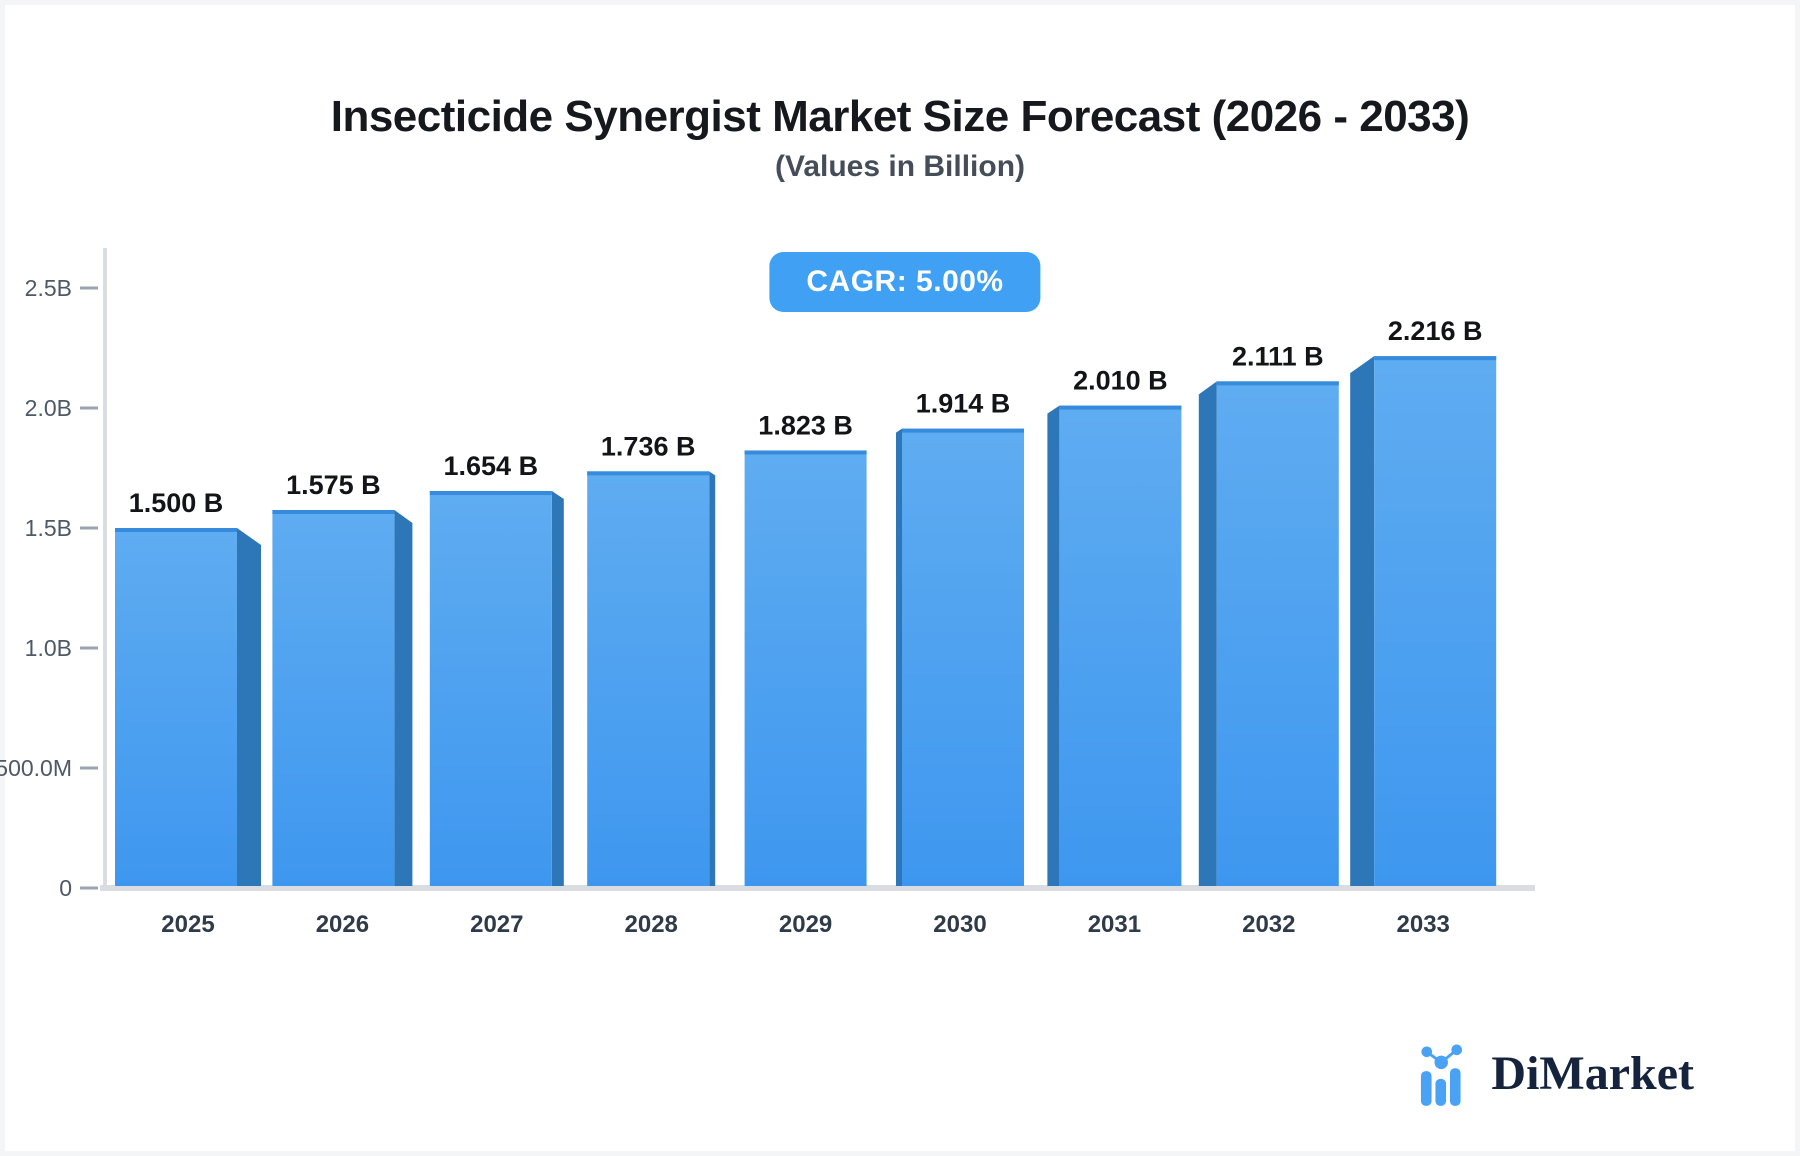 Image resolution: width=1800 pixels, height=1156 pixels. I want to click on x-axis-label: 2031, so click(1114, 924).